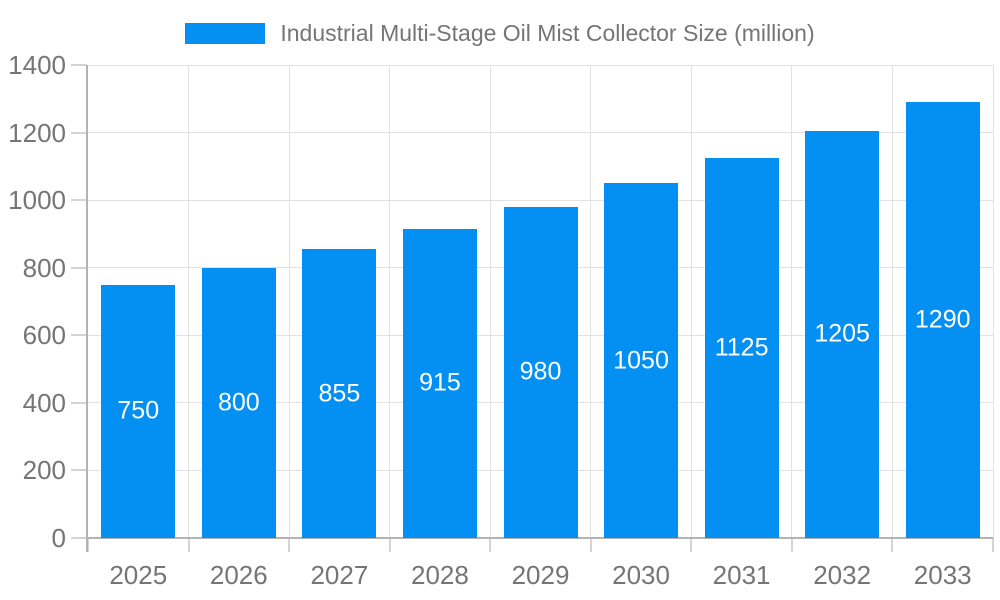 The height and width of the screenshot is (600, 1000). I want to click on bar-value-label: 980, so click(540, 371).